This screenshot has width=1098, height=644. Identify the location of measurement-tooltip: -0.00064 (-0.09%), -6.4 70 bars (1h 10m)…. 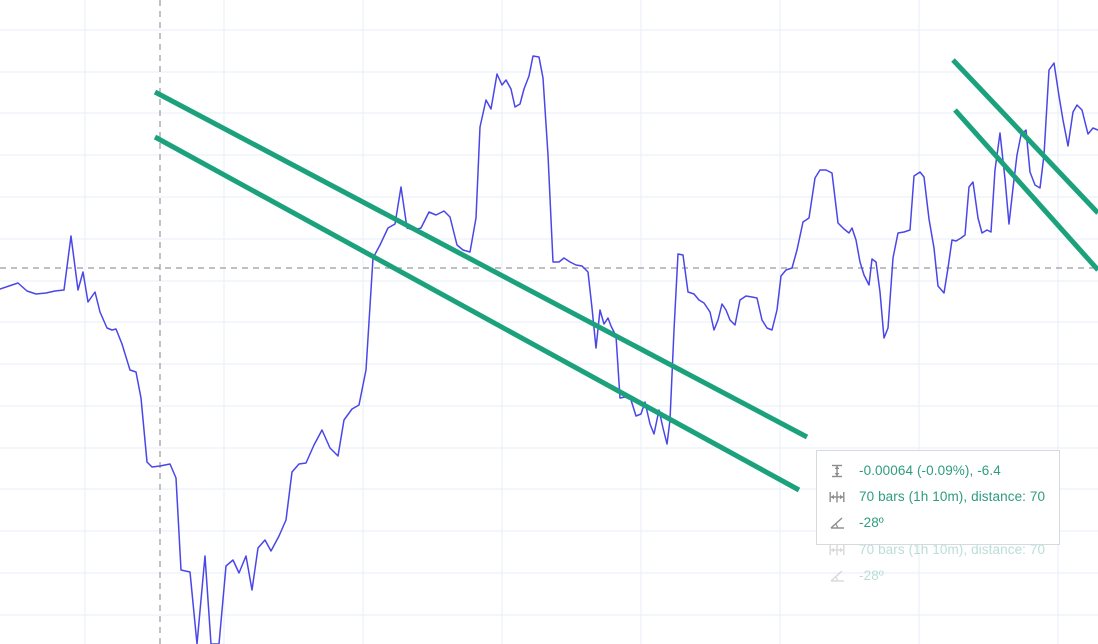
(938, 497).